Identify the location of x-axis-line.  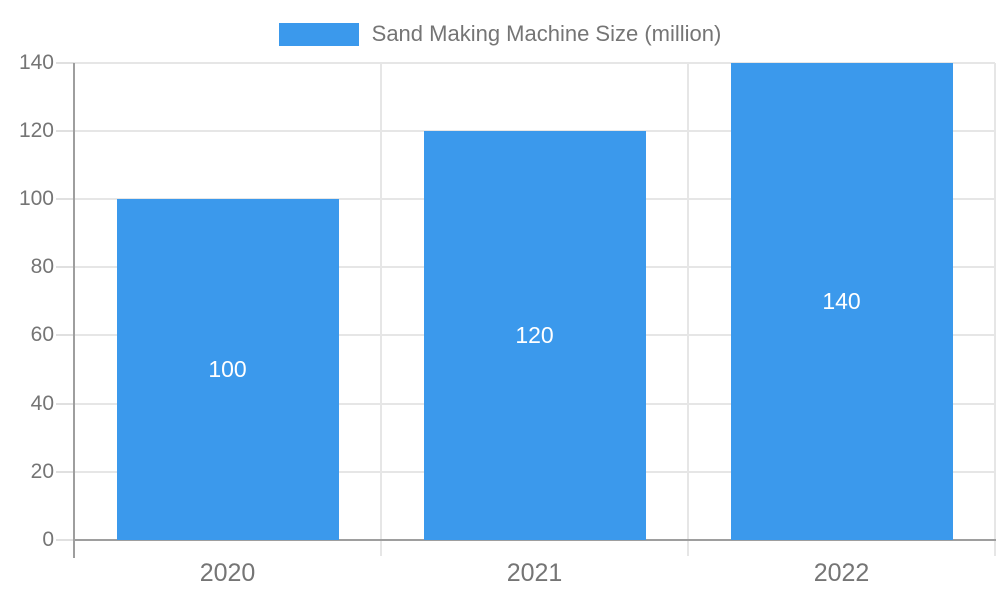
(534, 540).